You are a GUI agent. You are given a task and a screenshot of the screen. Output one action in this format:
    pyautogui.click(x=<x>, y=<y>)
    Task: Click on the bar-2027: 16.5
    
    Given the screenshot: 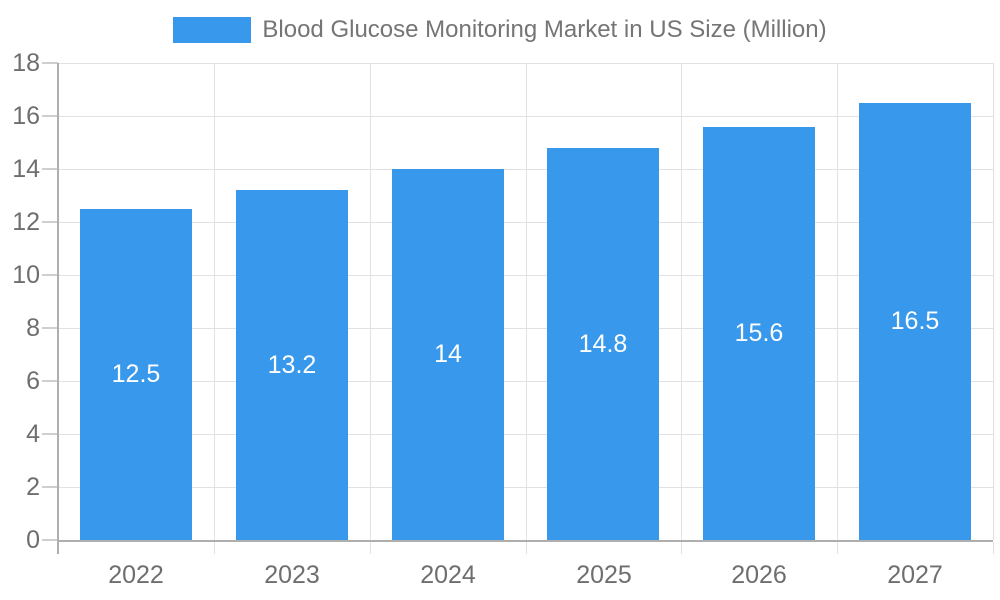 What is the action you would take?
    pyautogui.click(x=915, y=321)
    